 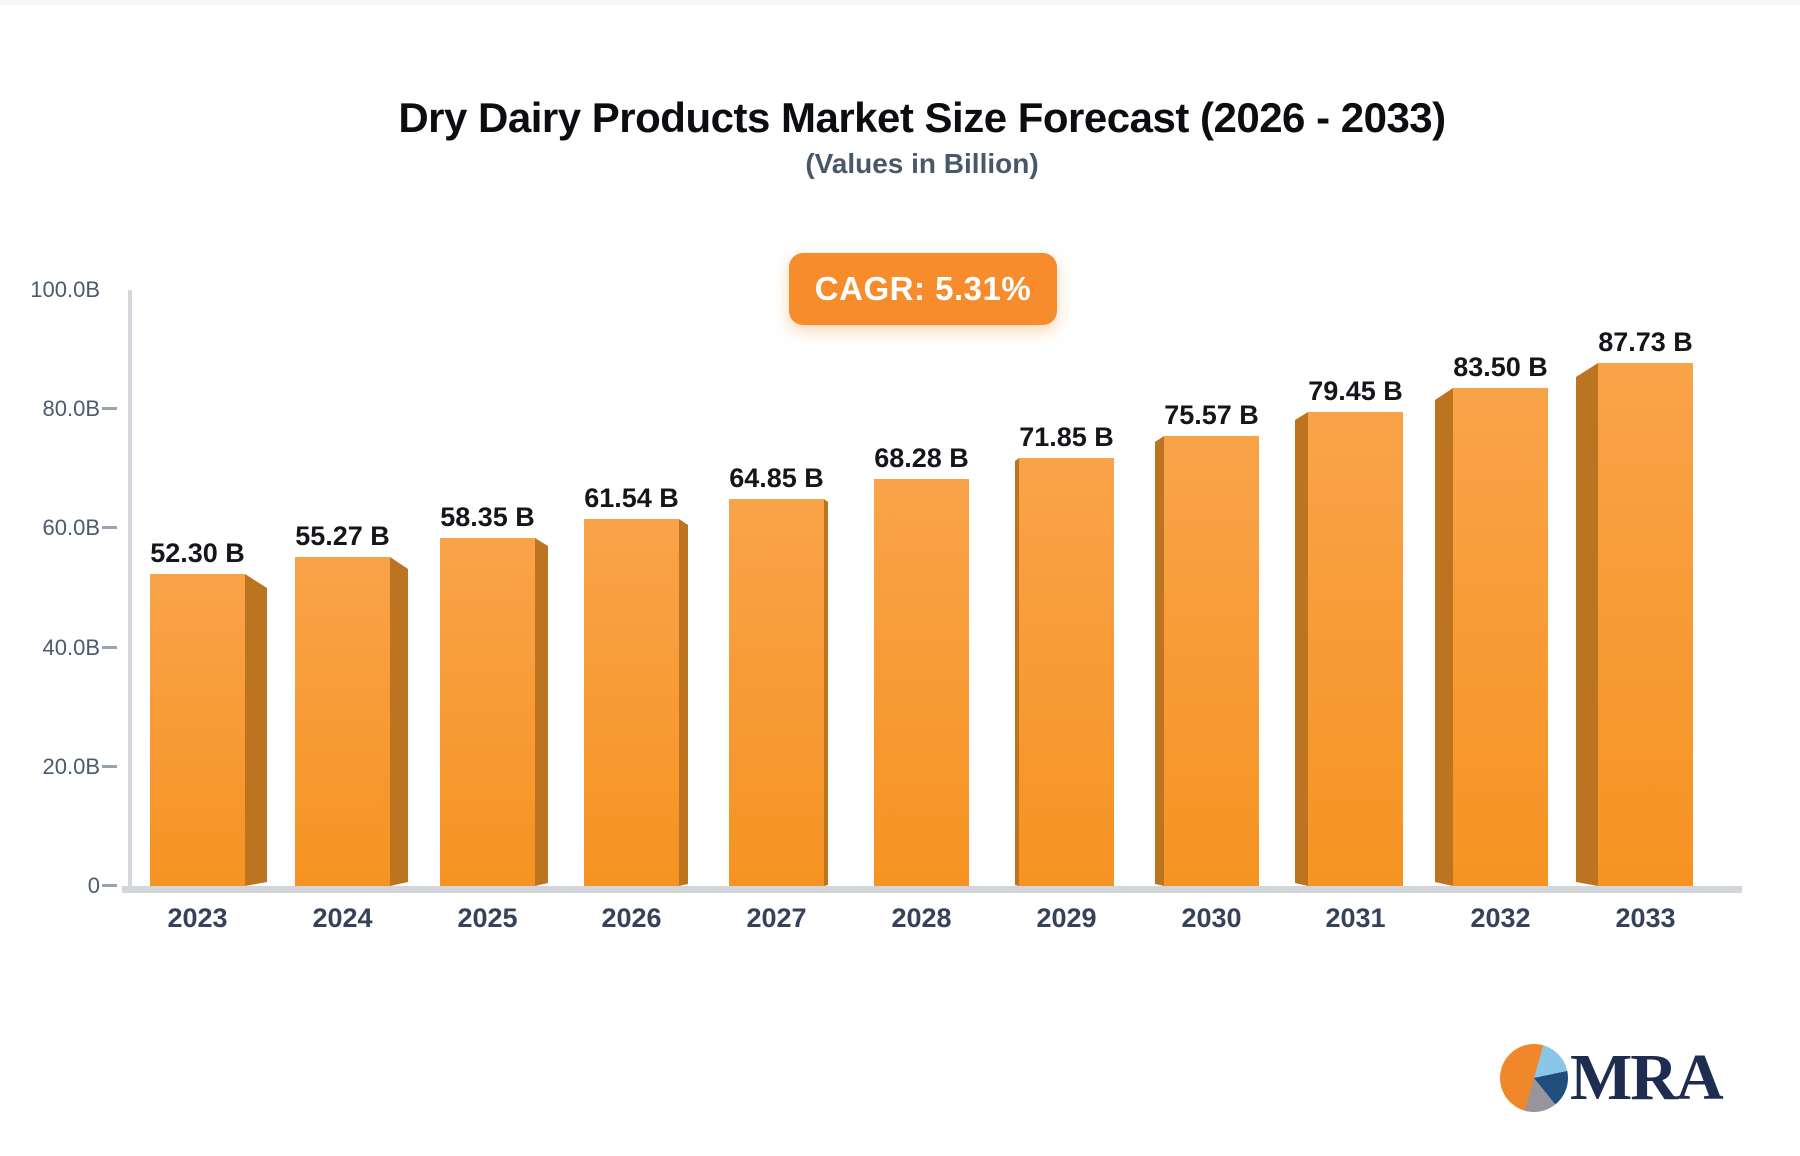 I want to click on bar-2030, so click(x=1211, y=661).